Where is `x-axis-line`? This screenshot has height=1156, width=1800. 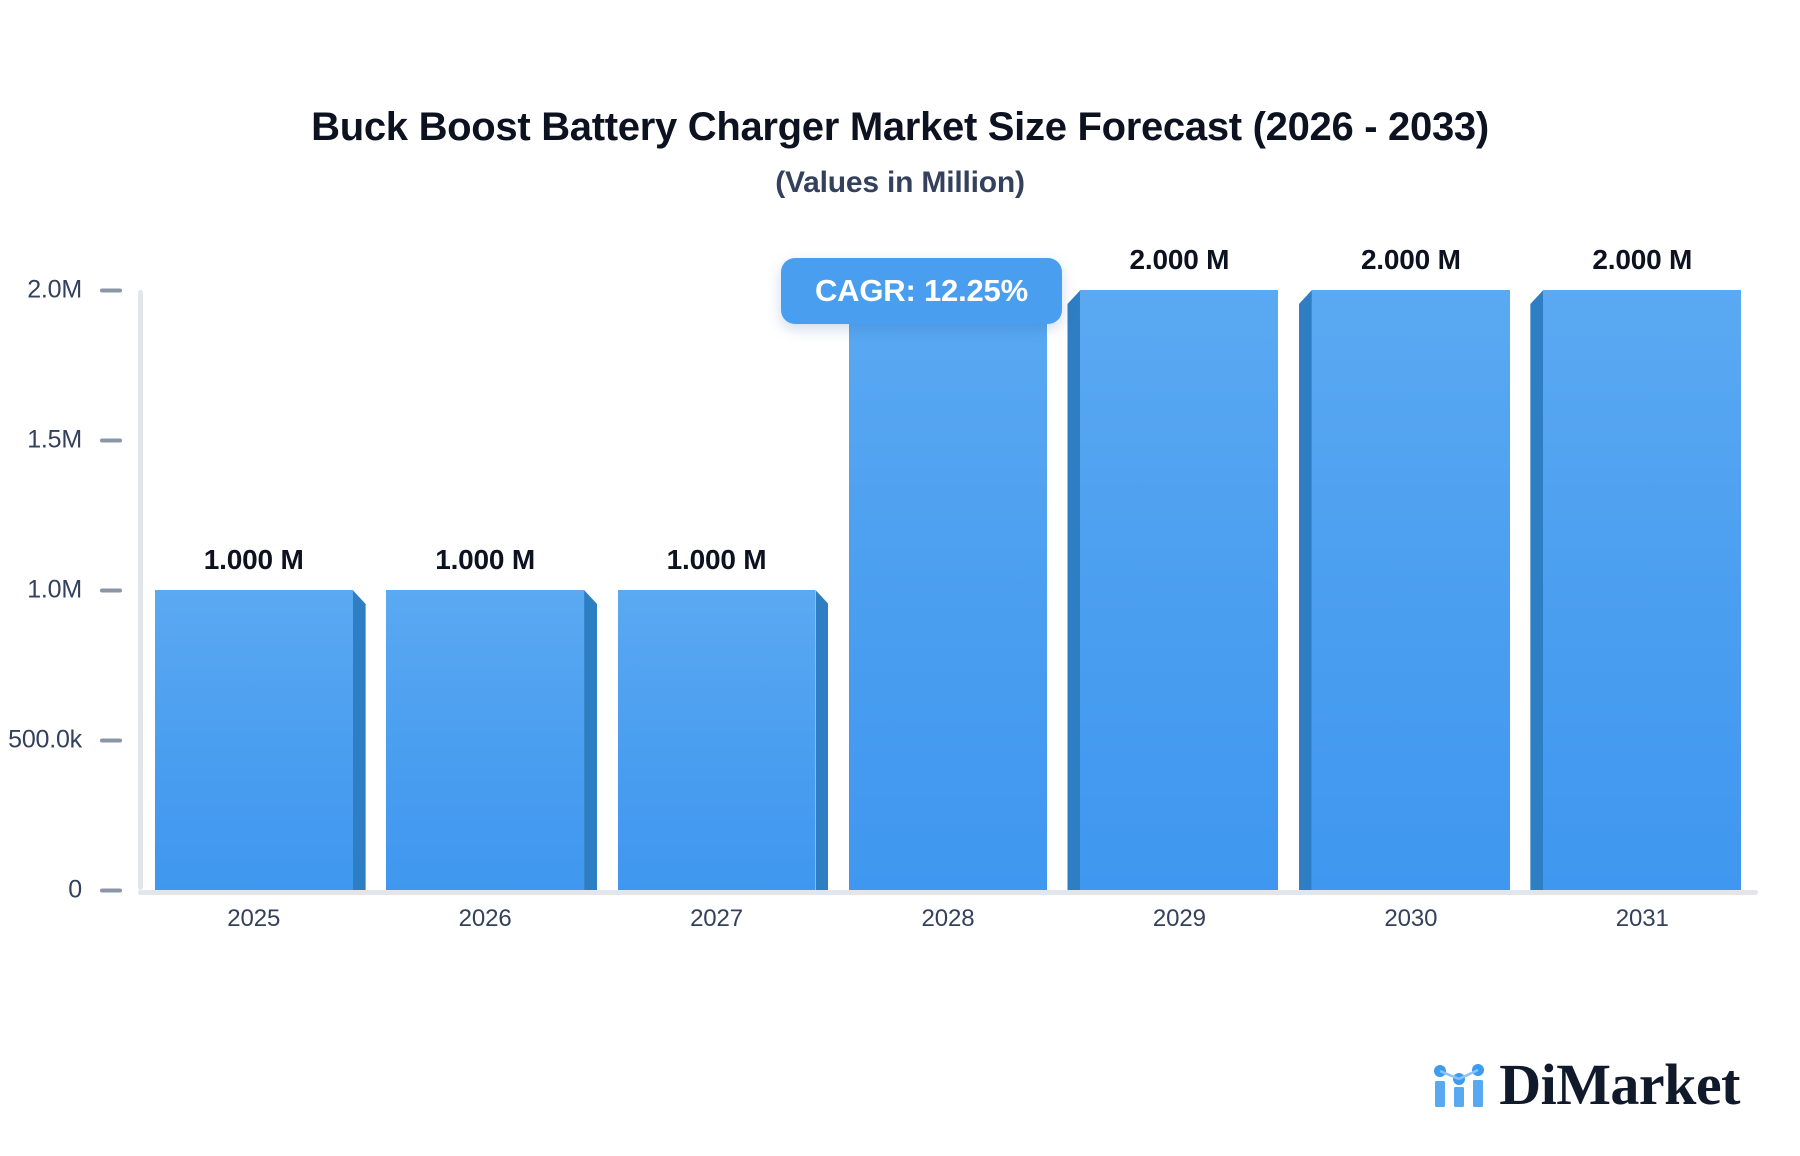
x-axis-line is located at coordinates (948, 892).